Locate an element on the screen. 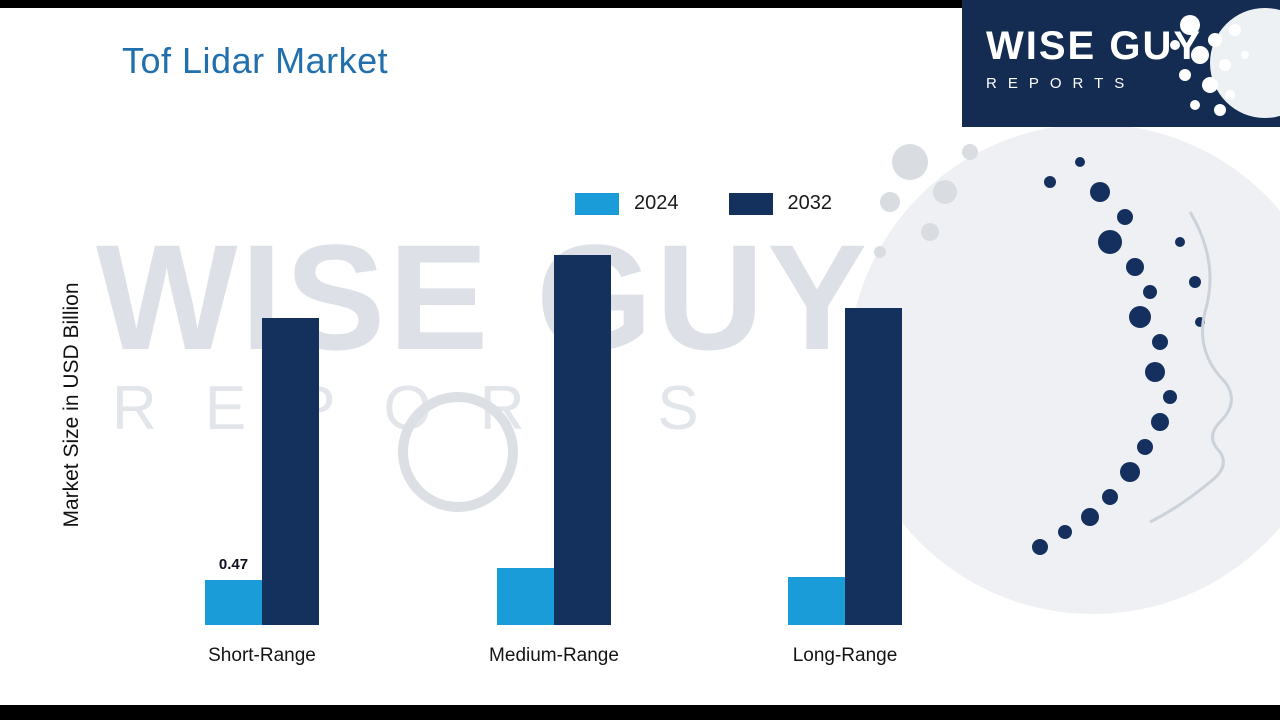 The width and height of the screenshot is (1280, 720). bar-group-short-range: 0.47 Short-Range is located at coordinates (262, 492).